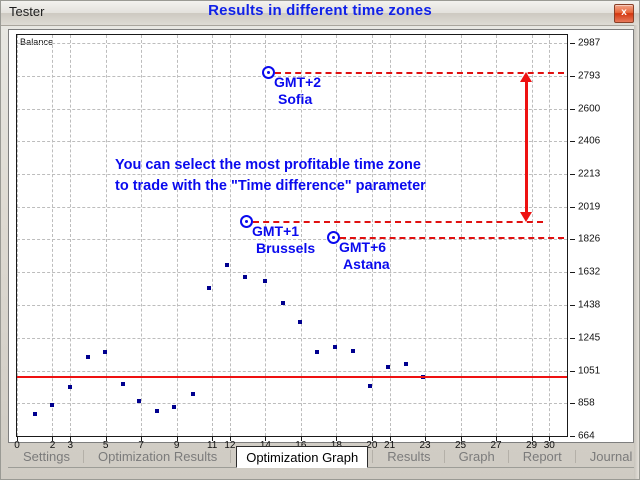 This screenshot has height=480, width=640. Describe the element at coordinates (46, 456) in the screenshot. I see `tab-settings: Settings` at that location.